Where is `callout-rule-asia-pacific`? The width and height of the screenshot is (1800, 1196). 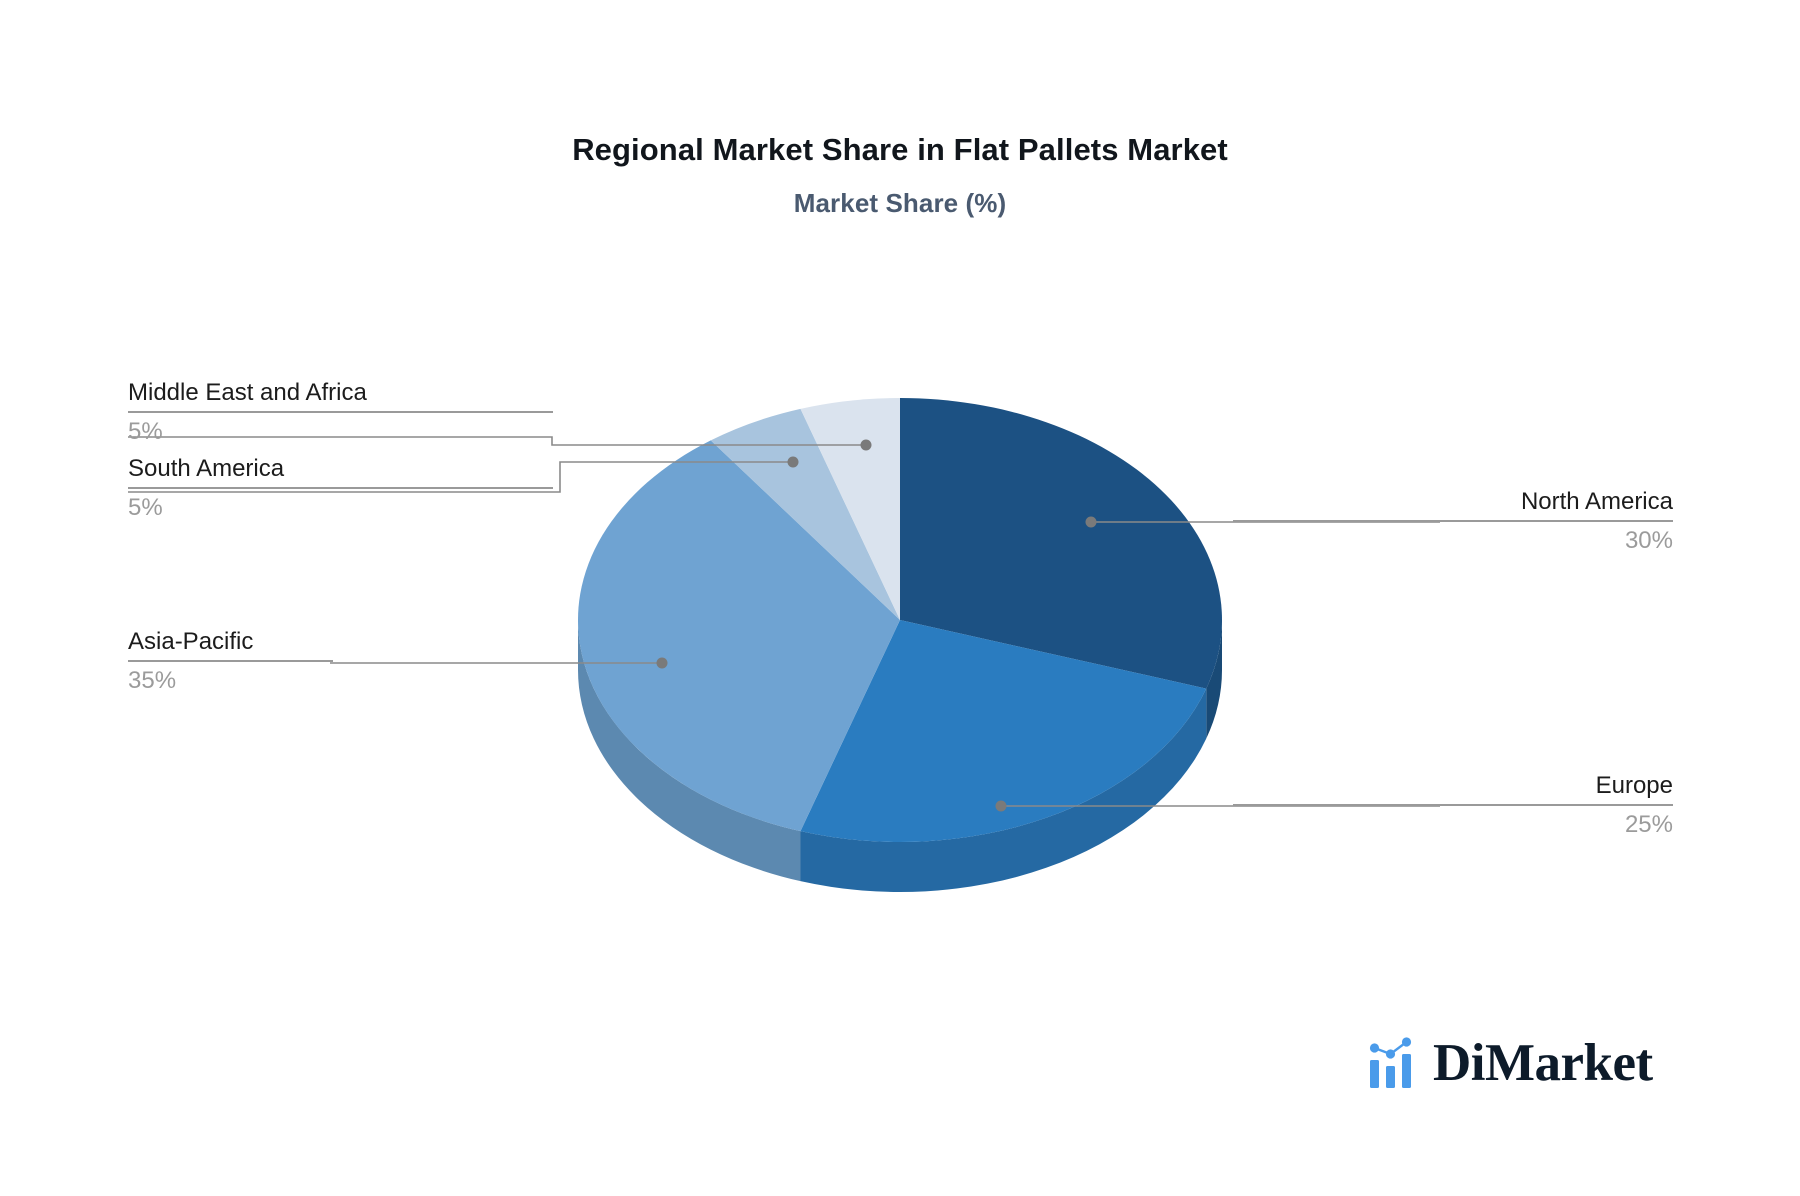
callout-rule-asia-pacific is located at coordinates (230, 661).